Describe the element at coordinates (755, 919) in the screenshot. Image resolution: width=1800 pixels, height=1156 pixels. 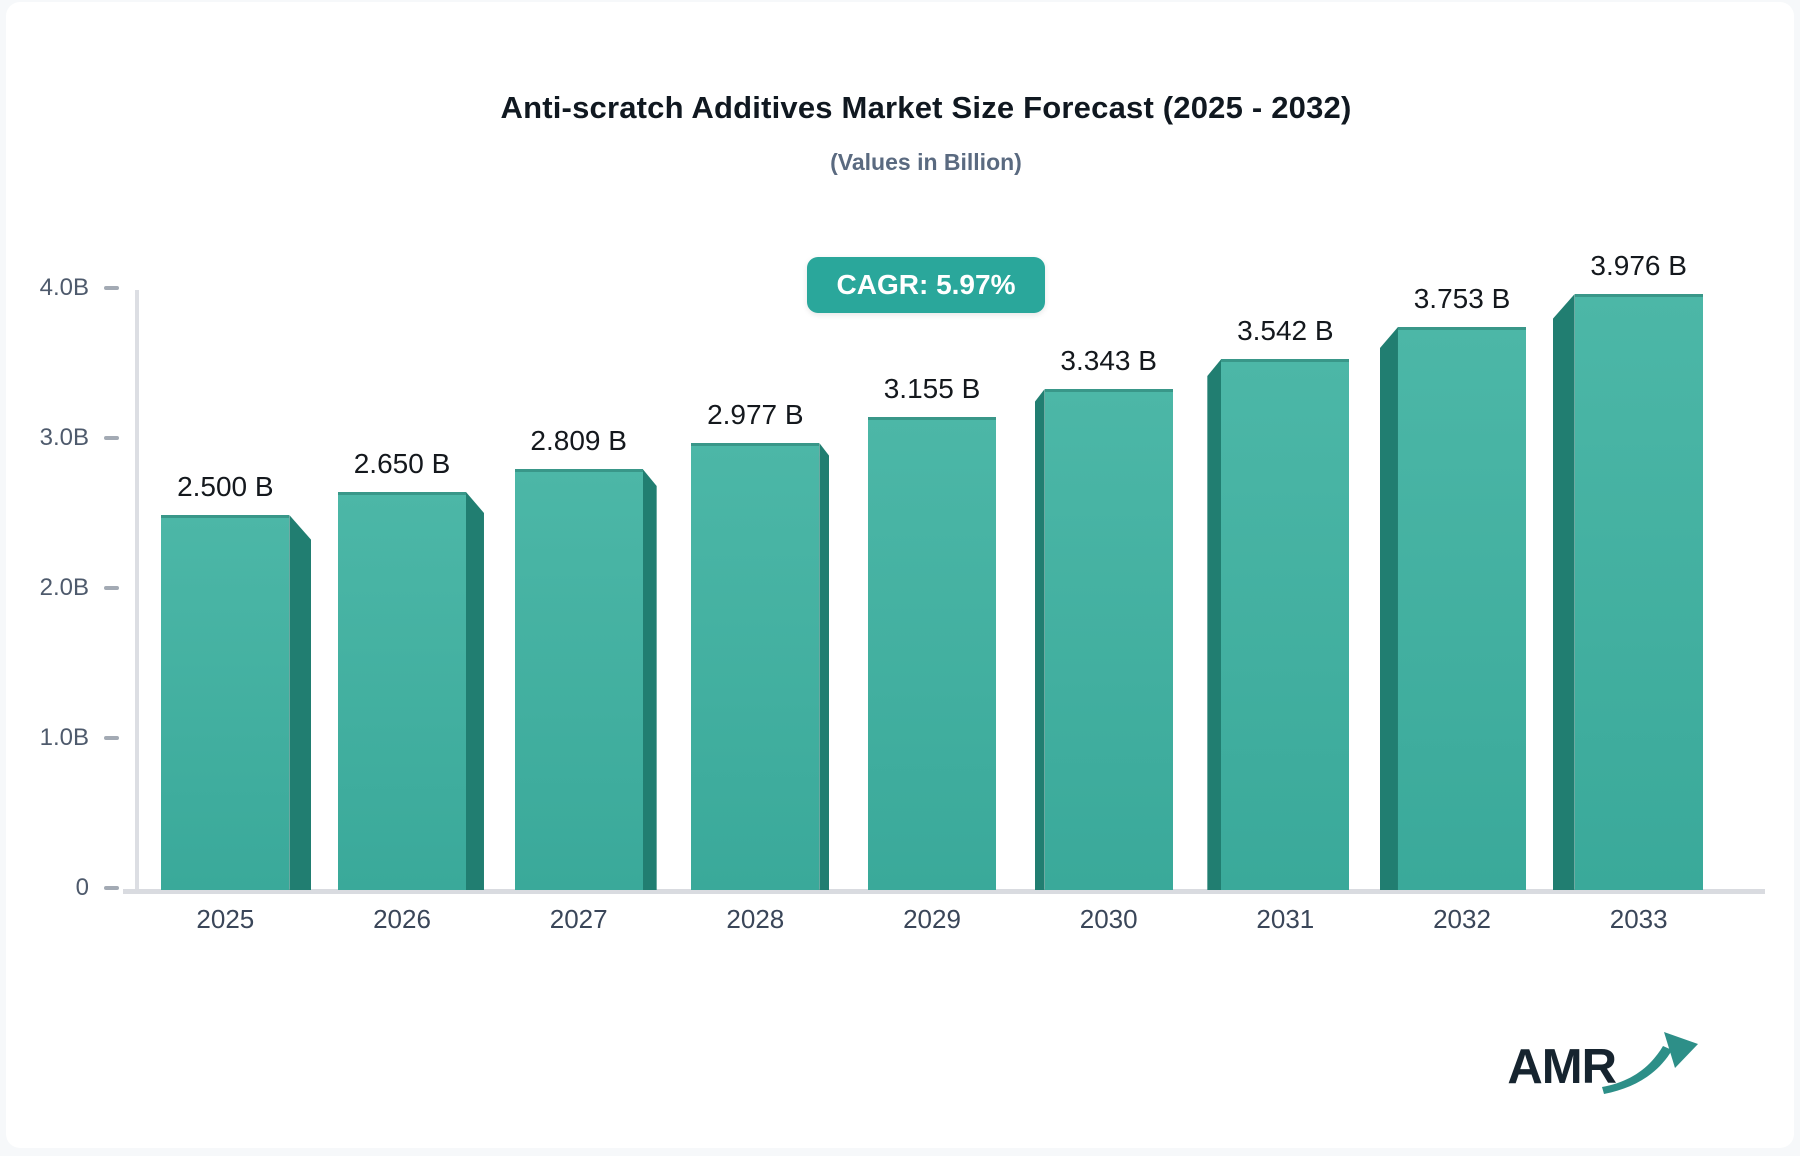
I see `x-axis-label: 2028` at that location.